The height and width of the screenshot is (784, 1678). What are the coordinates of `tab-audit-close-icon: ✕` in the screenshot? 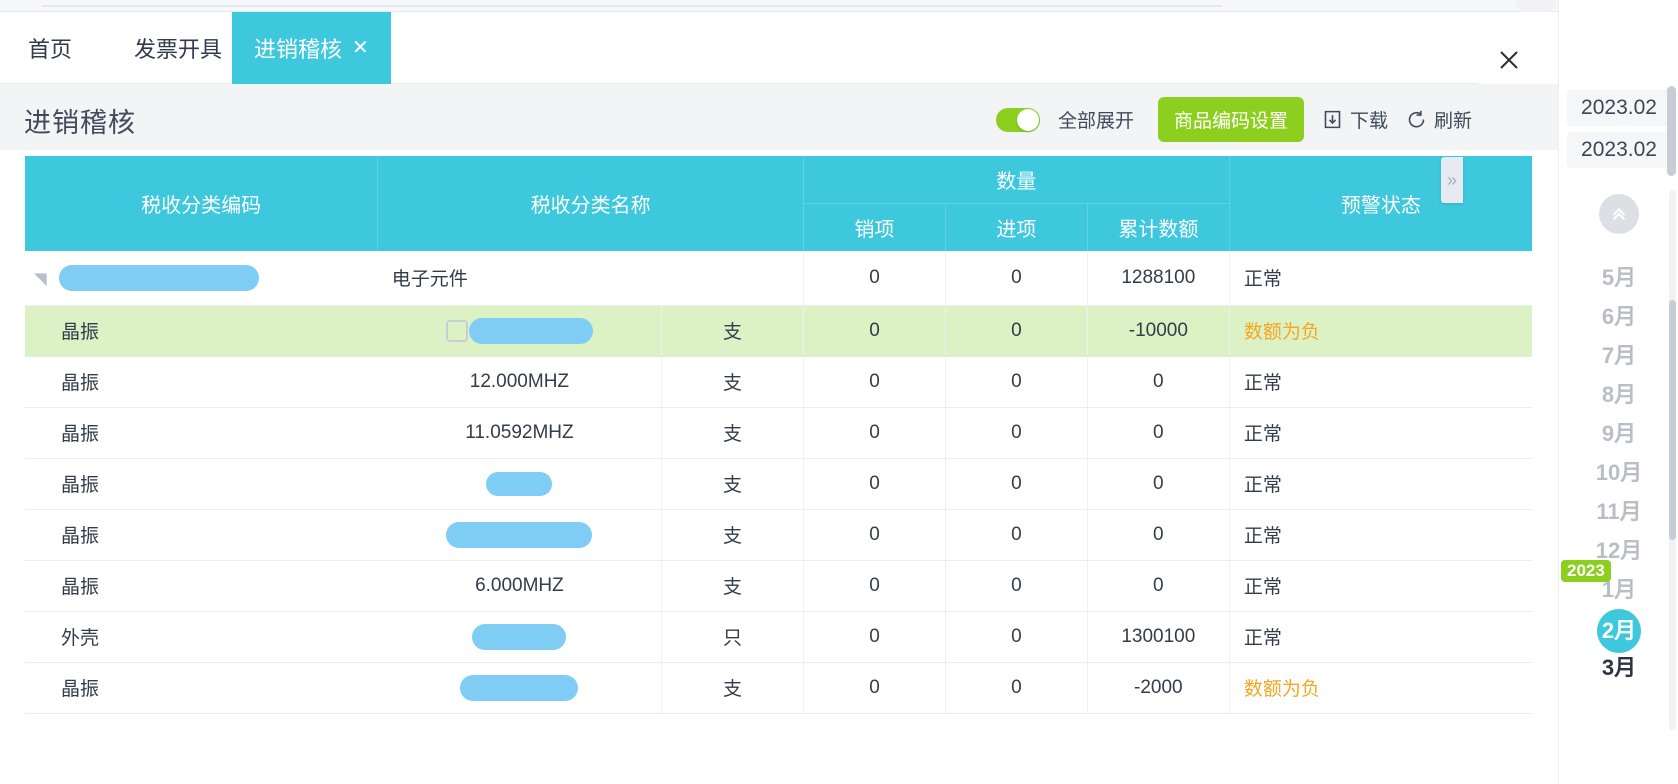 It's located at (360, 48).